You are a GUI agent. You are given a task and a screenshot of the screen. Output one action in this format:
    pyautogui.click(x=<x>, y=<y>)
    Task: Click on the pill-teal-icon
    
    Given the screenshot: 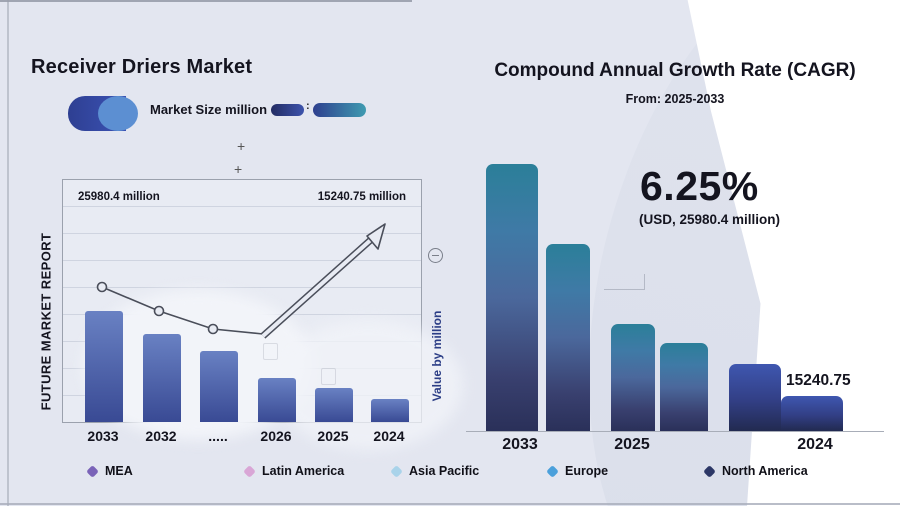 What is the action you would take?
    pyautogui.click(x=339, y=110)
    